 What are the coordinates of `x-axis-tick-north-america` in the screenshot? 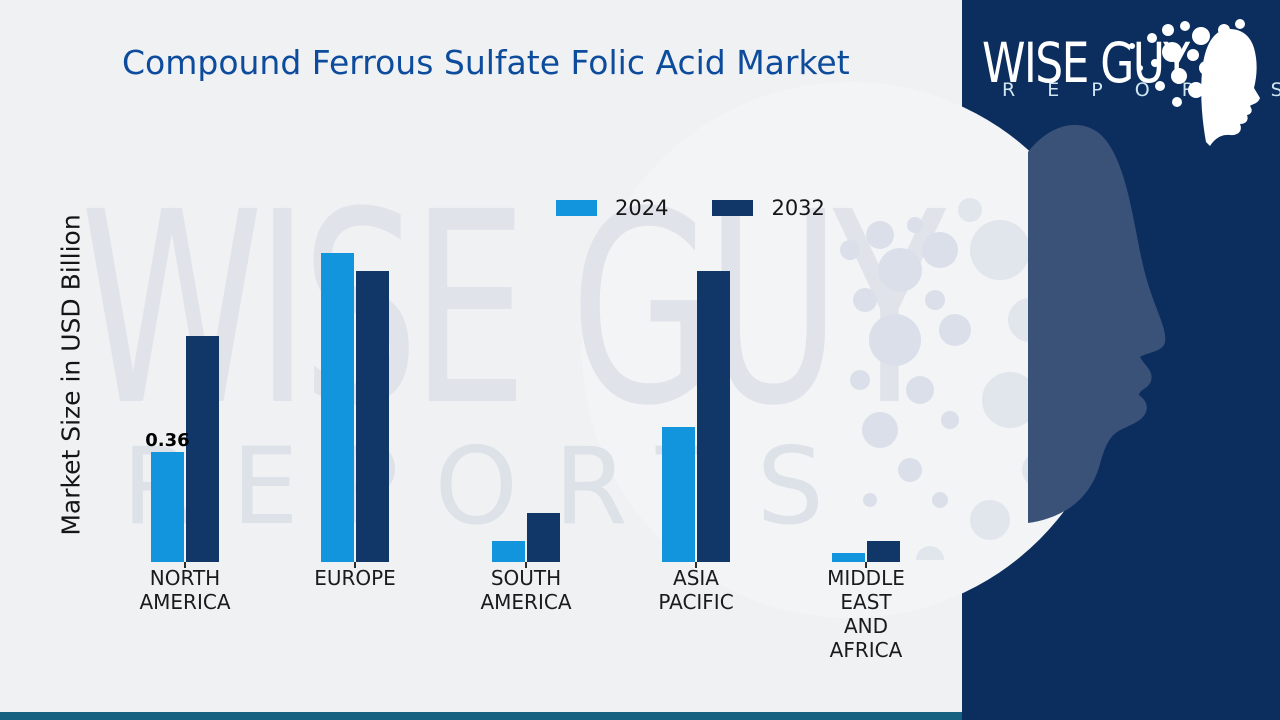 It's located at (185, 565).